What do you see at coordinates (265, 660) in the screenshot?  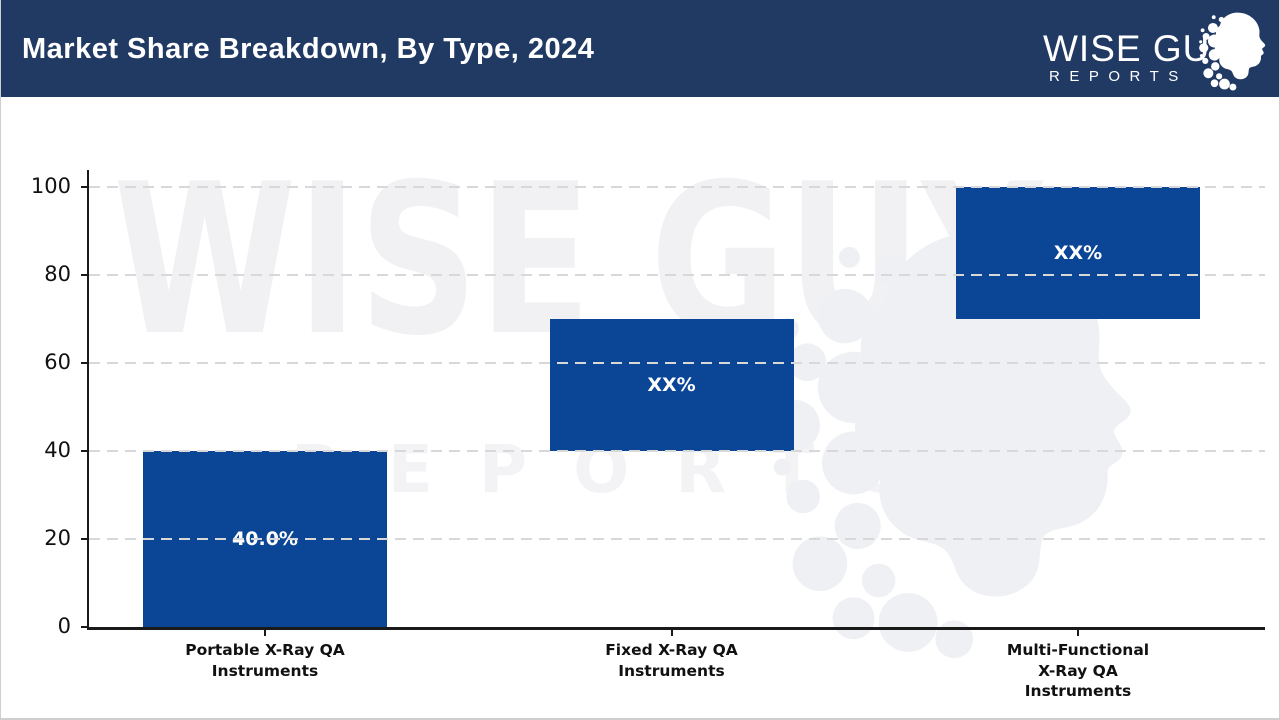 I see `category-label-1: Portable X-Ray QA Instruments` at bounding box center [265, 660].